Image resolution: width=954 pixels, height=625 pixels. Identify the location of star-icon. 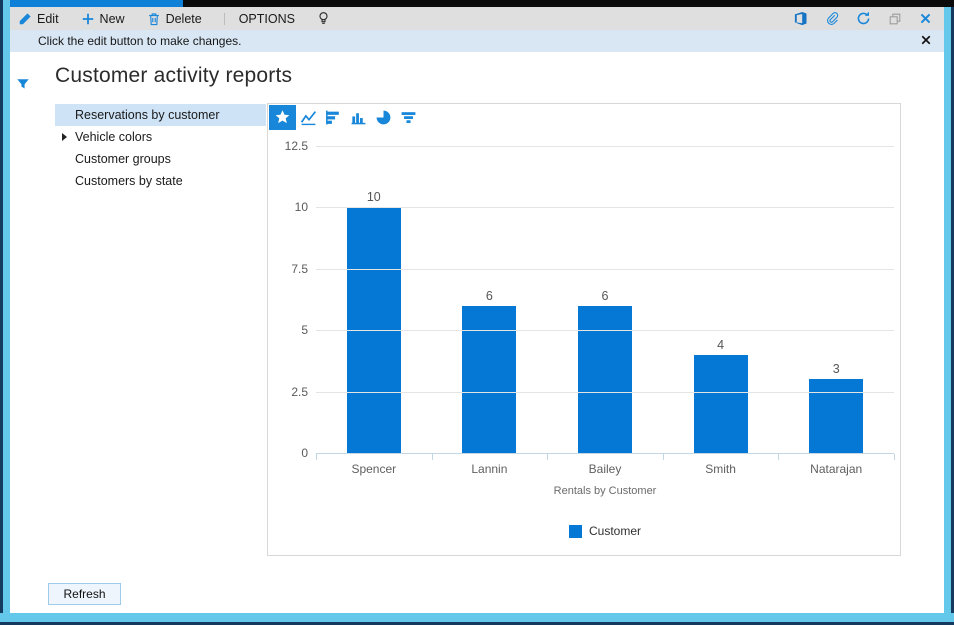
(282, 117).